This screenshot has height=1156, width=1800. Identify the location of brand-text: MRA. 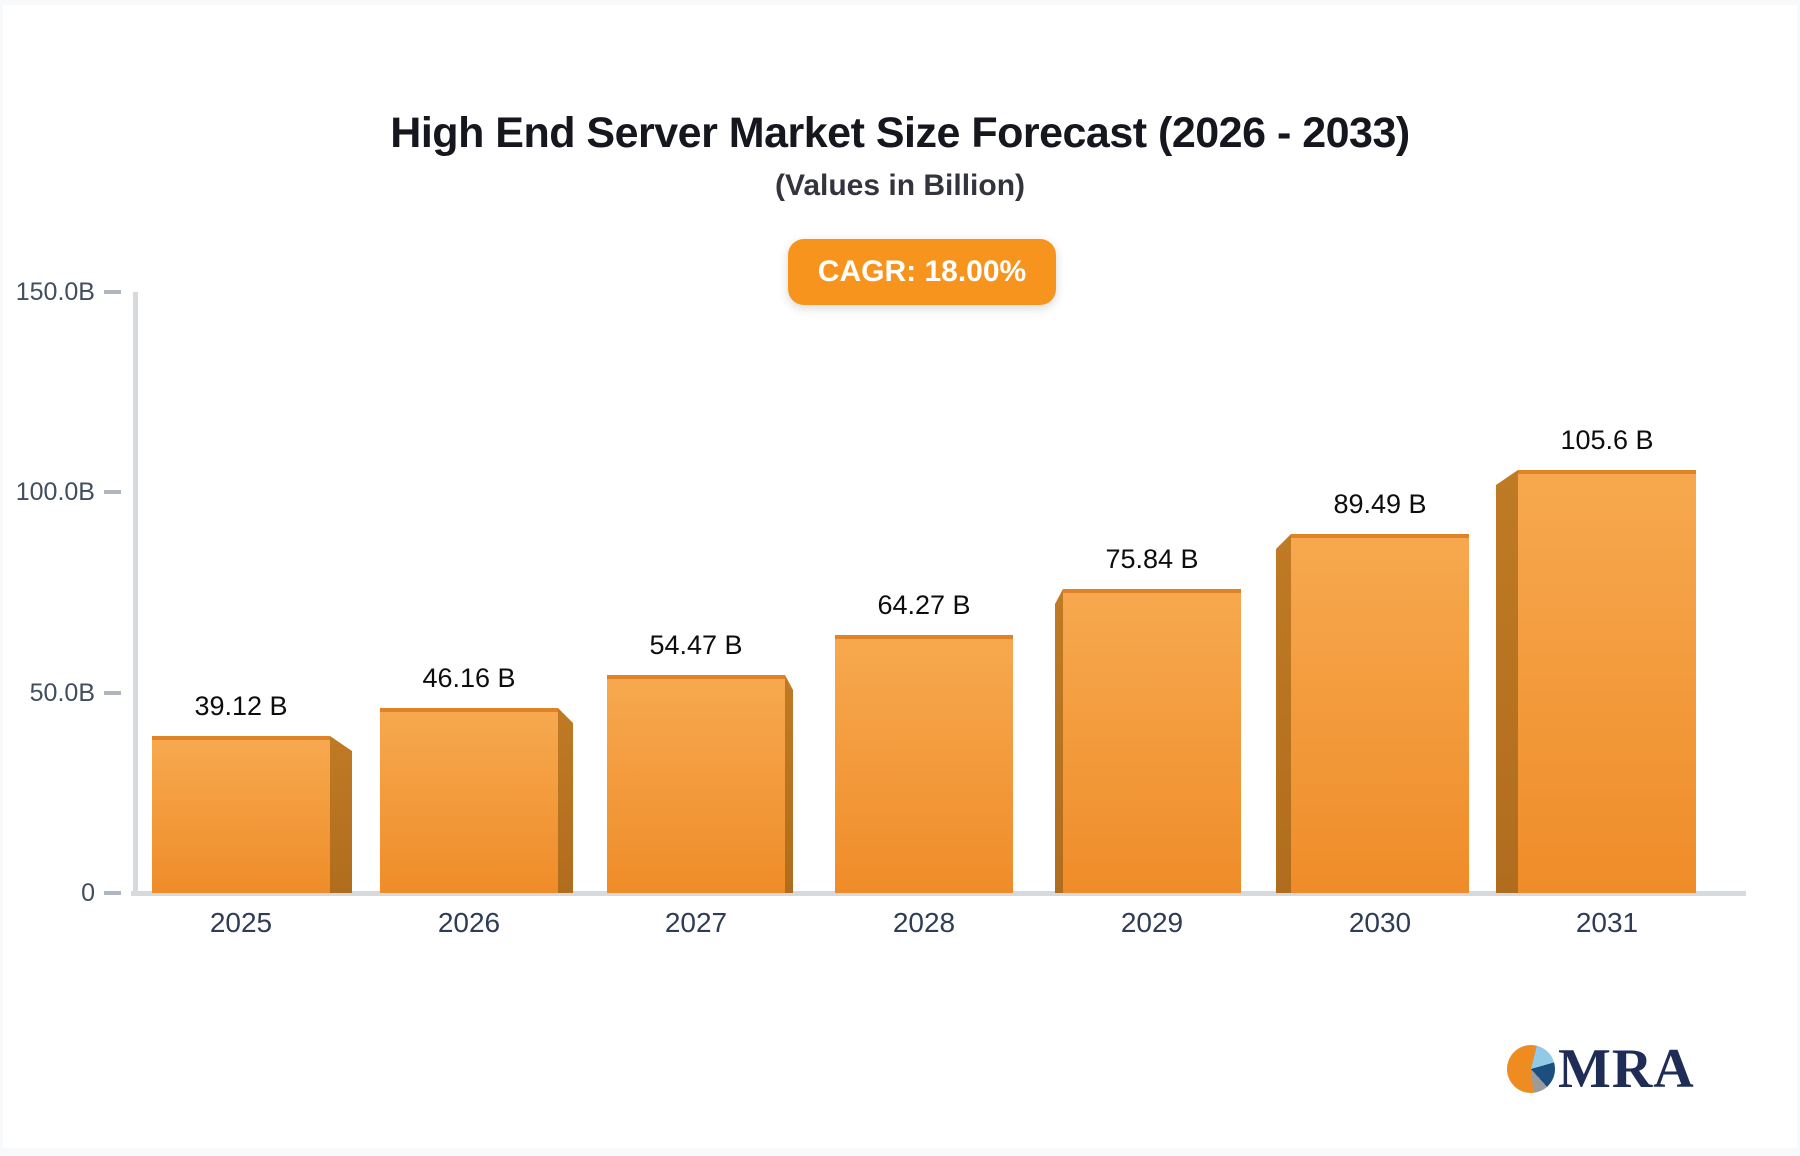
(1626, 1069).